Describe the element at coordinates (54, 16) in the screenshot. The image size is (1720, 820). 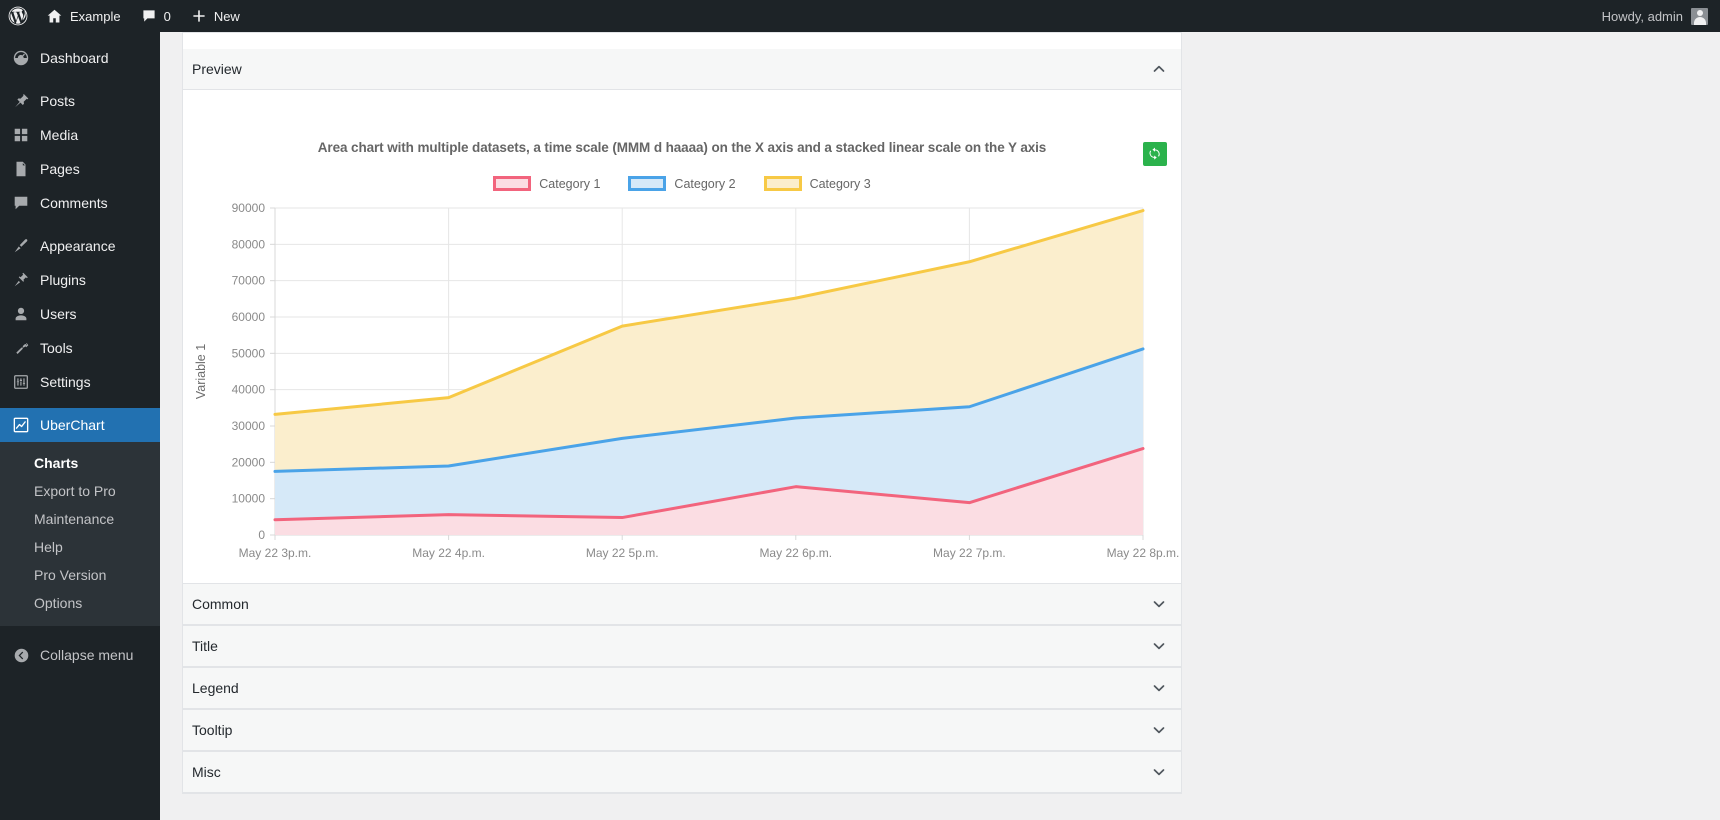
I see `home-icon` at that location.